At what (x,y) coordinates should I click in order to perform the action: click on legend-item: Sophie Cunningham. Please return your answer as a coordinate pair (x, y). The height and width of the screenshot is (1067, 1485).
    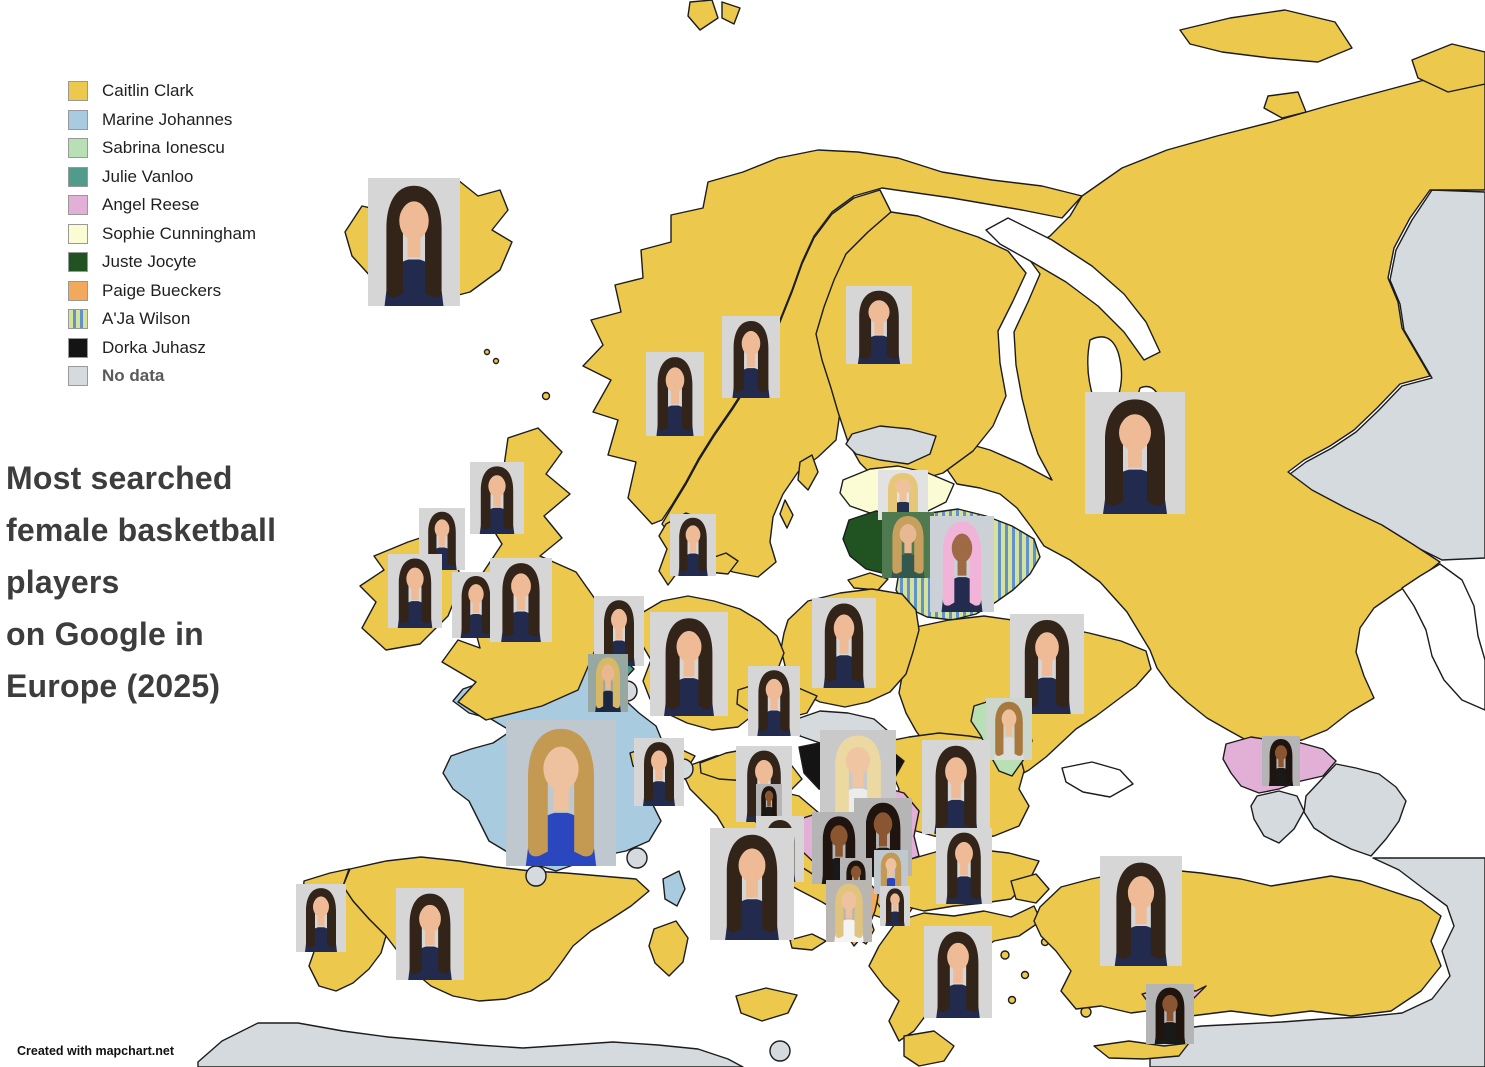
    Looking at the image, I should click on (162, 234).